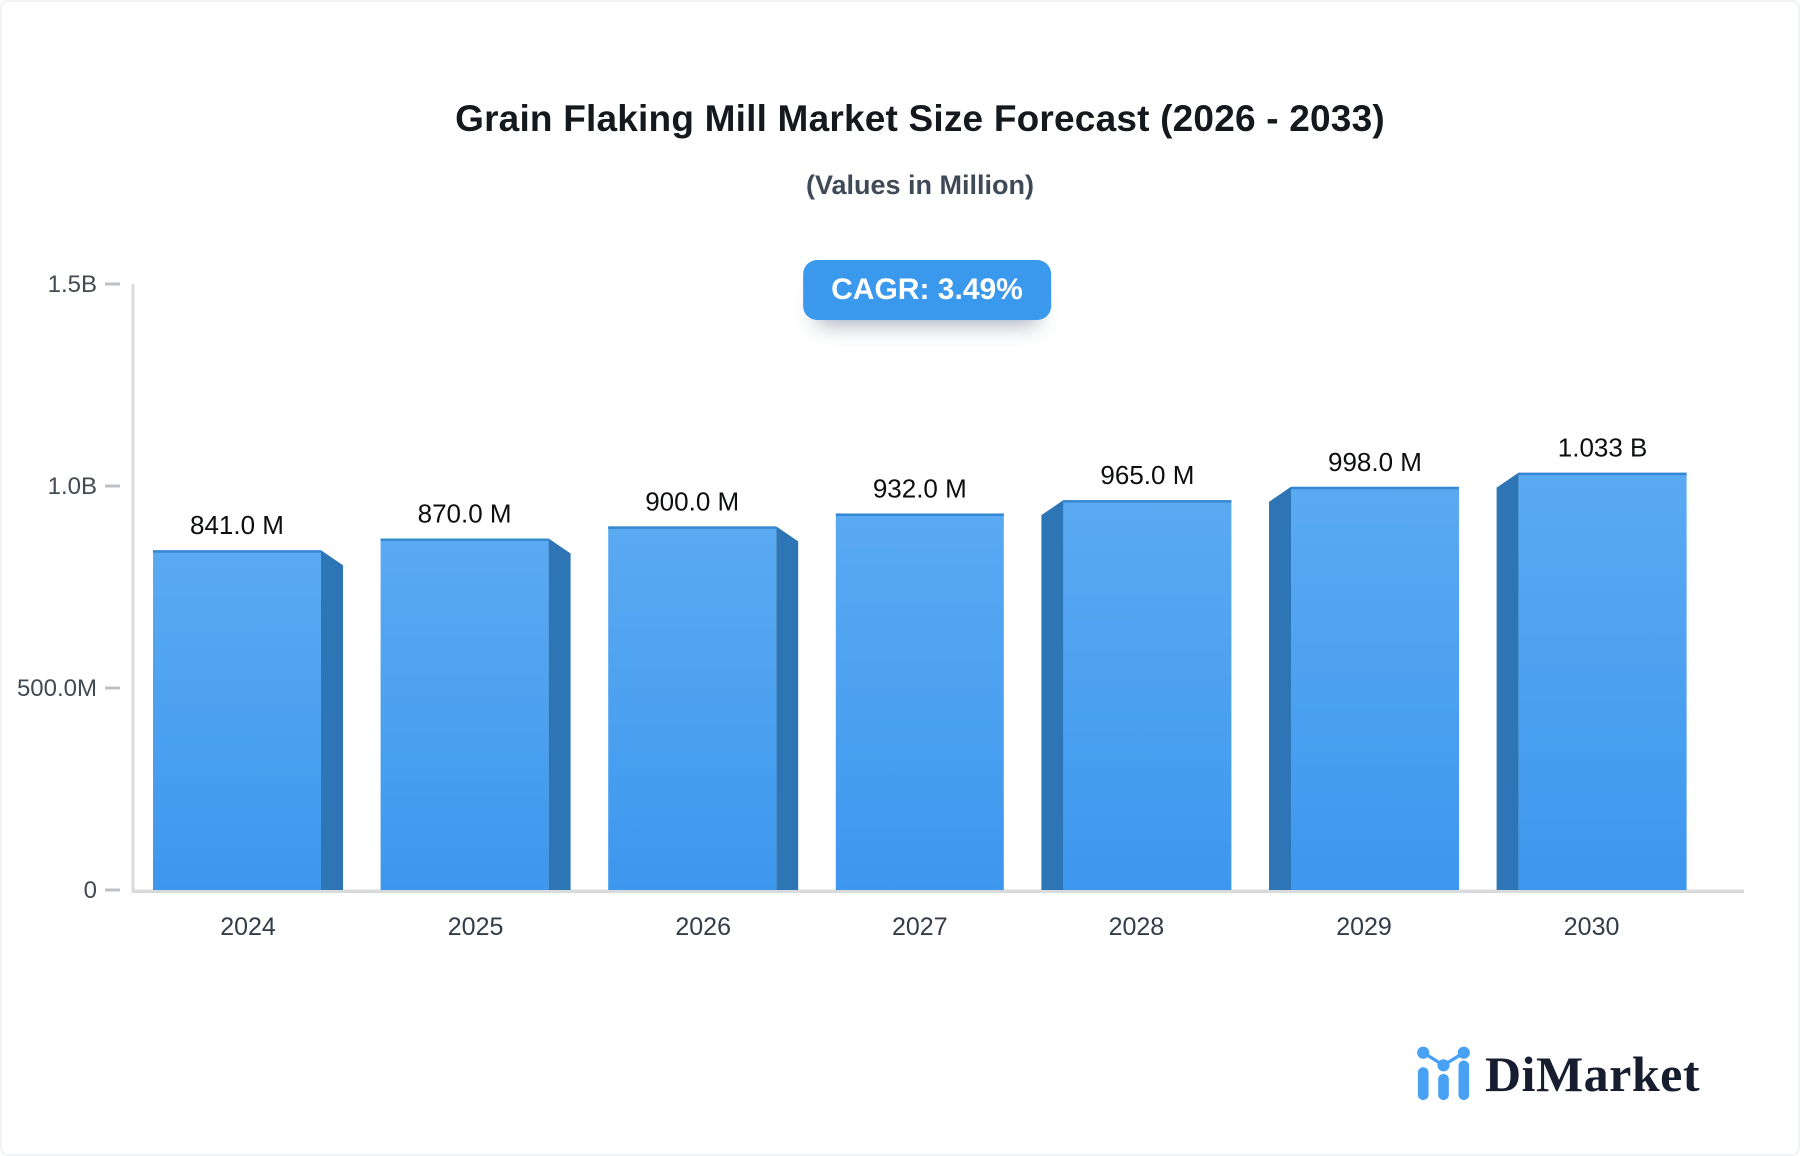 This screenshot has height=1156, width=1800. Describe the element at coordinates (692, 501) in the screenshot. I see `bar-value-label: 900.0 M` at that location.